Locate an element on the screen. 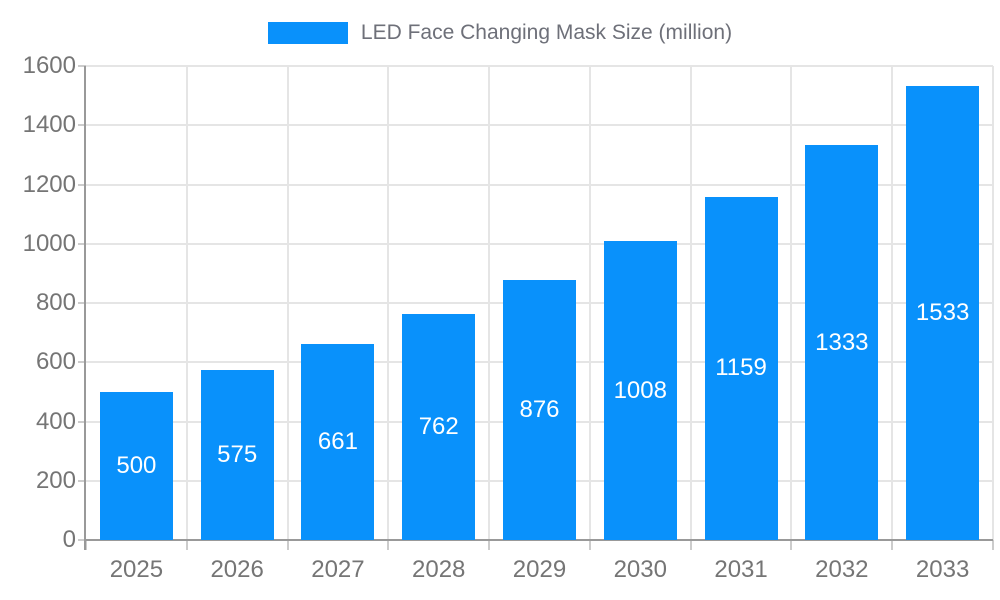 The width and height of the screenshot is (1000, 600). x-tick-label: 2030 is located at coordinates (640, 569).